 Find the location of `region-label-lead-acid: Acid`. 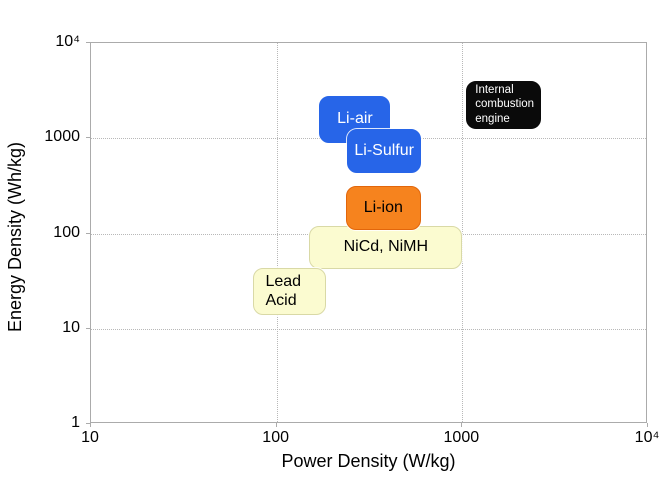

region-label-lead-acid: Acid is located at coordinates (281, 300).